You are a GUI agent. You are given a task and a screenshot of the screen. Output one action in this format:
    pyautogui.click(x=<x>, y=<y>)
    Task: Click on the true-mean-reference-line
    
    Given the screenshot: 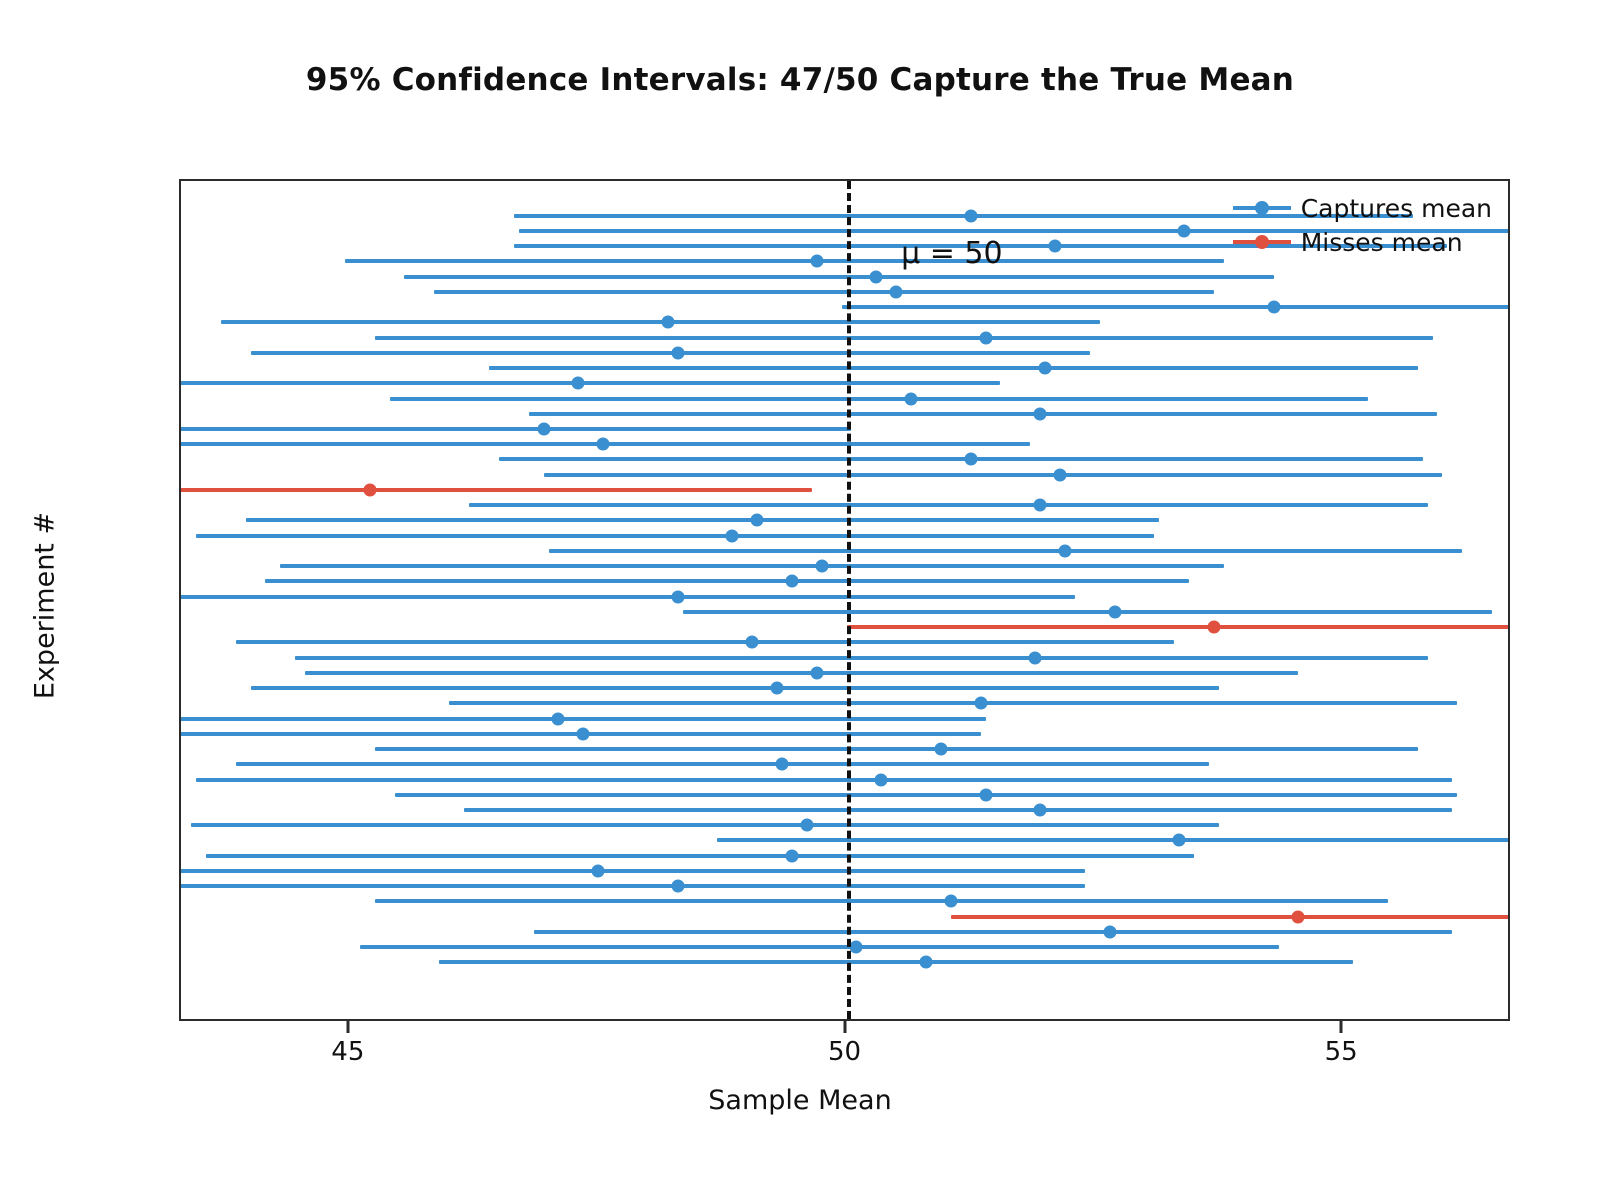 What is the action you would take?
    pyautogui.click(x=848, y=600)
    